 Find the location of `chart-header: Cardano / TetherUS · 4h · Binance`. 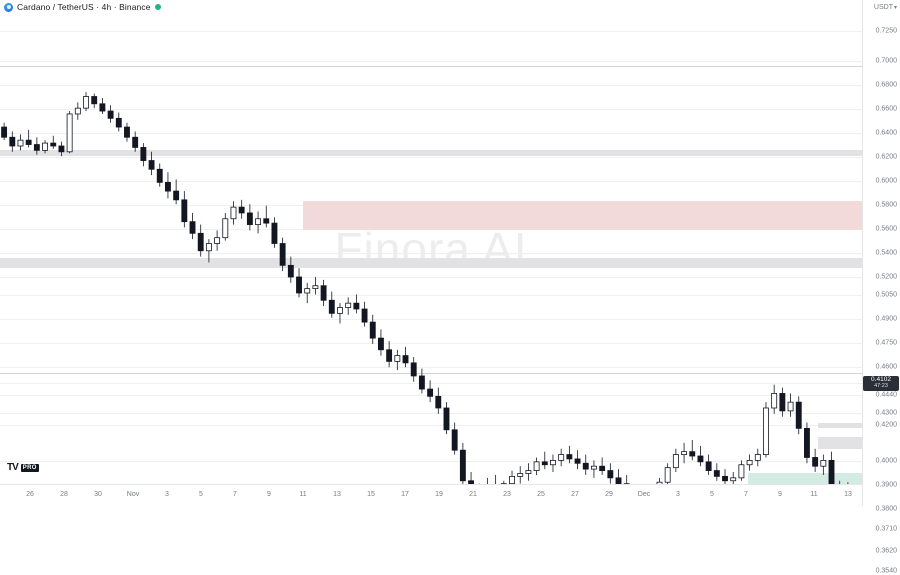

chart-header: Cardano / TetherUS · 4h · Binance is located at coordinates (450, 7).